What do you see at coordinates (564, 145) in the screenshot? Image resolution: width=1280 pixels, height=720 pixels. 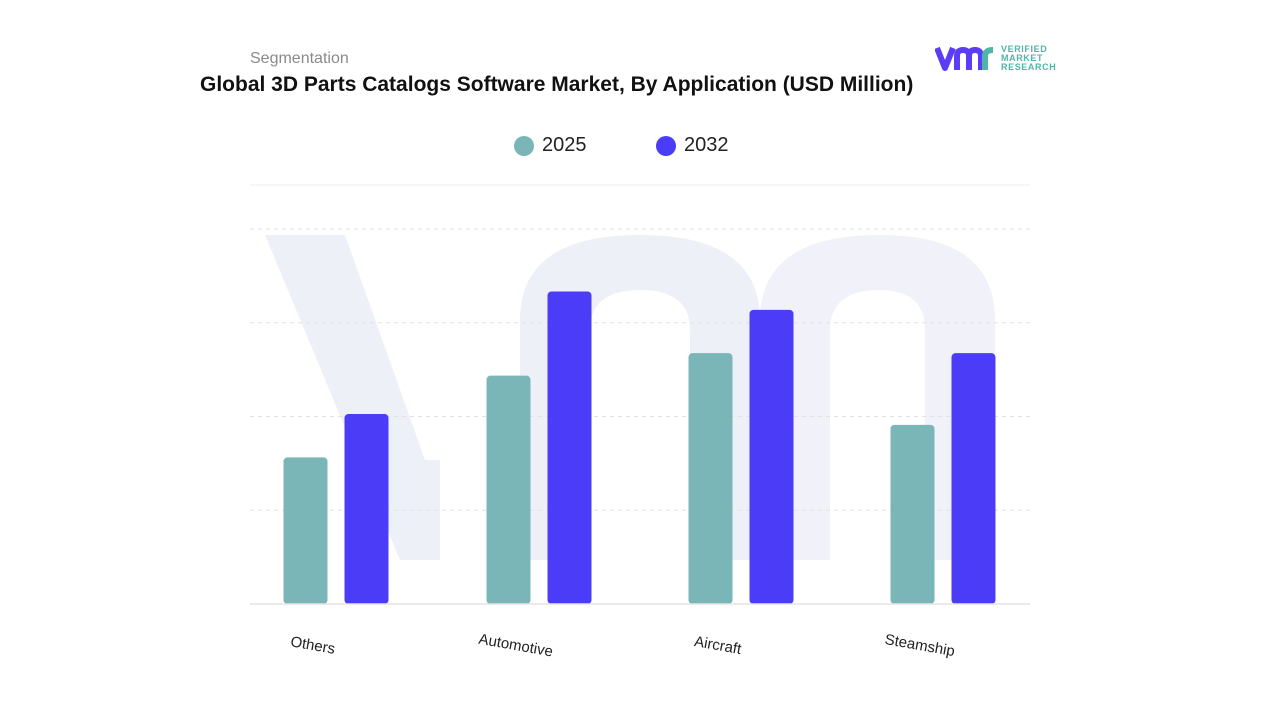 I see `legend-label-2025: 2025` at bounding box center [564, 145].